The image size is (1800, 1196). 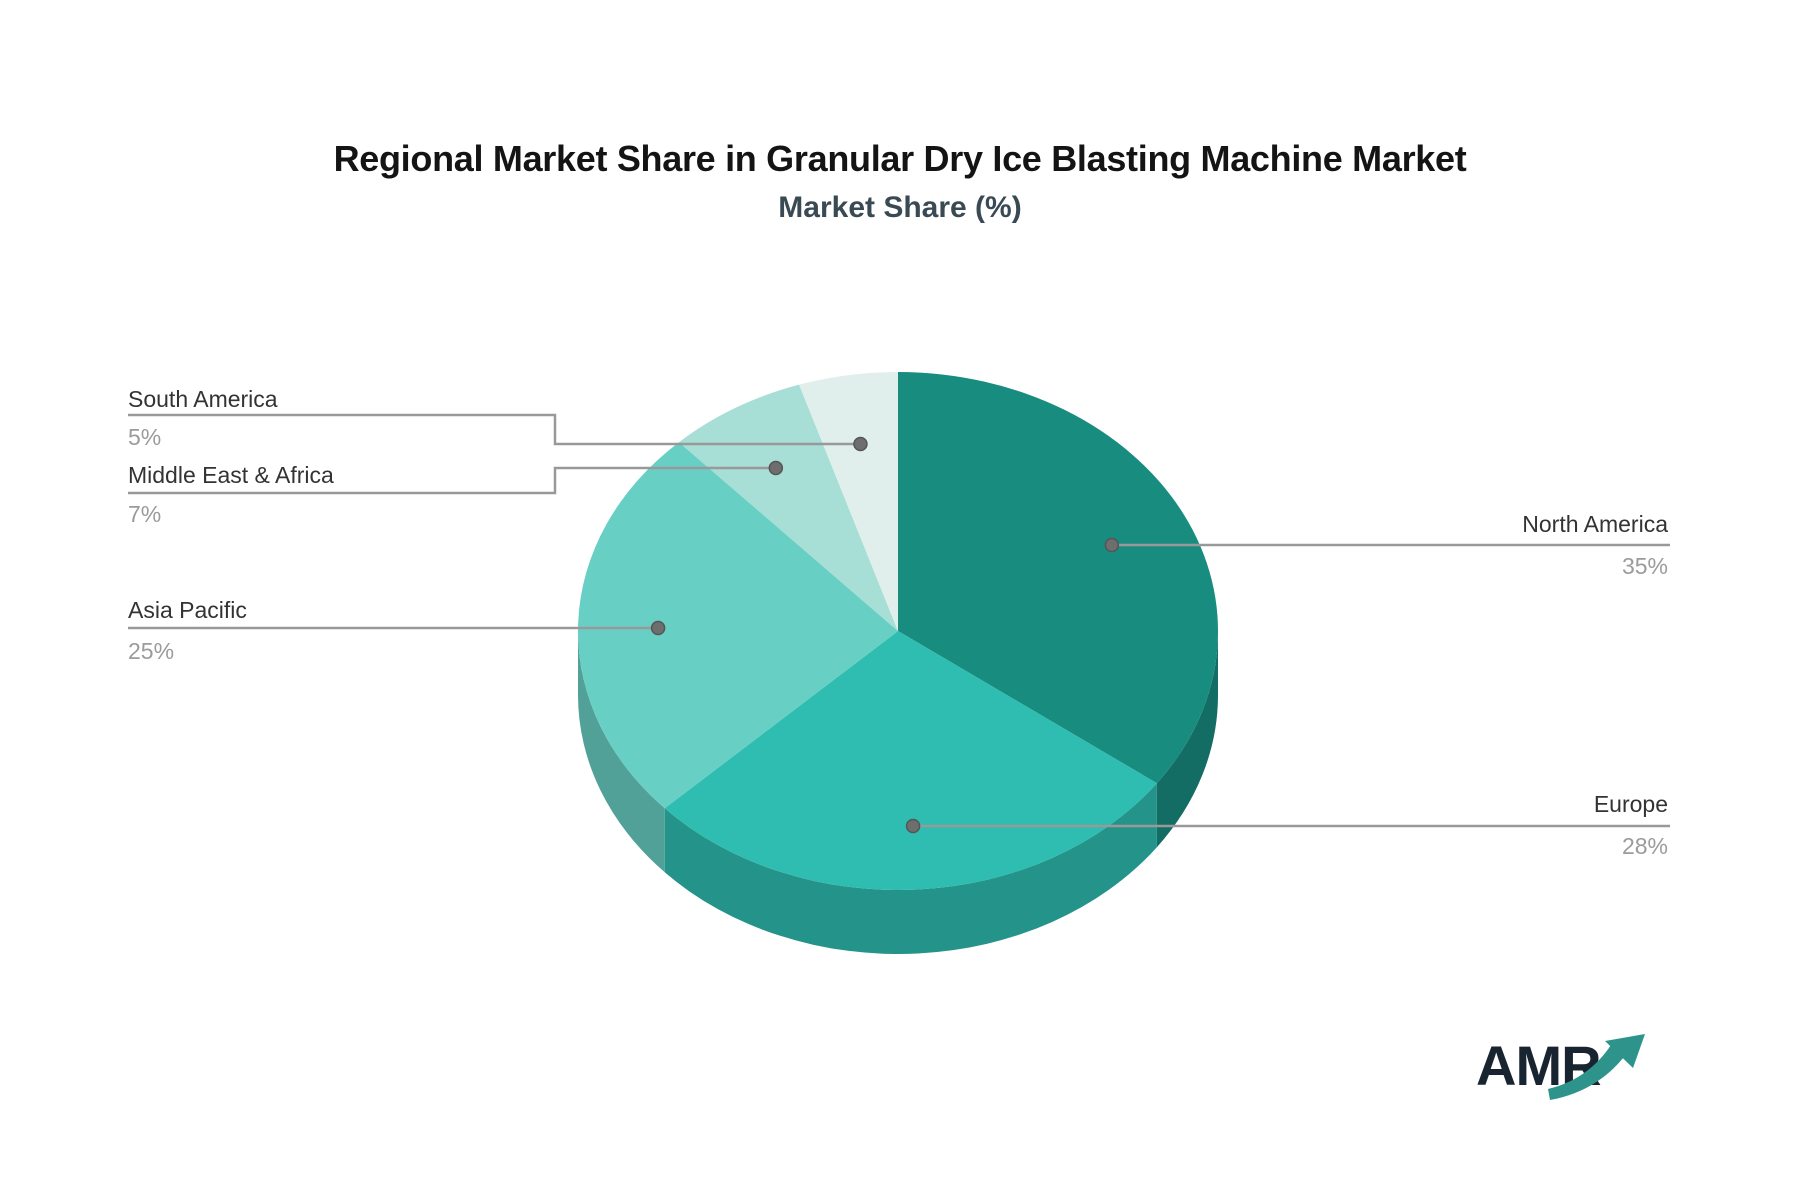 I want to click on pie-slice-side-asia-pacific, so click(x=621, y=752).